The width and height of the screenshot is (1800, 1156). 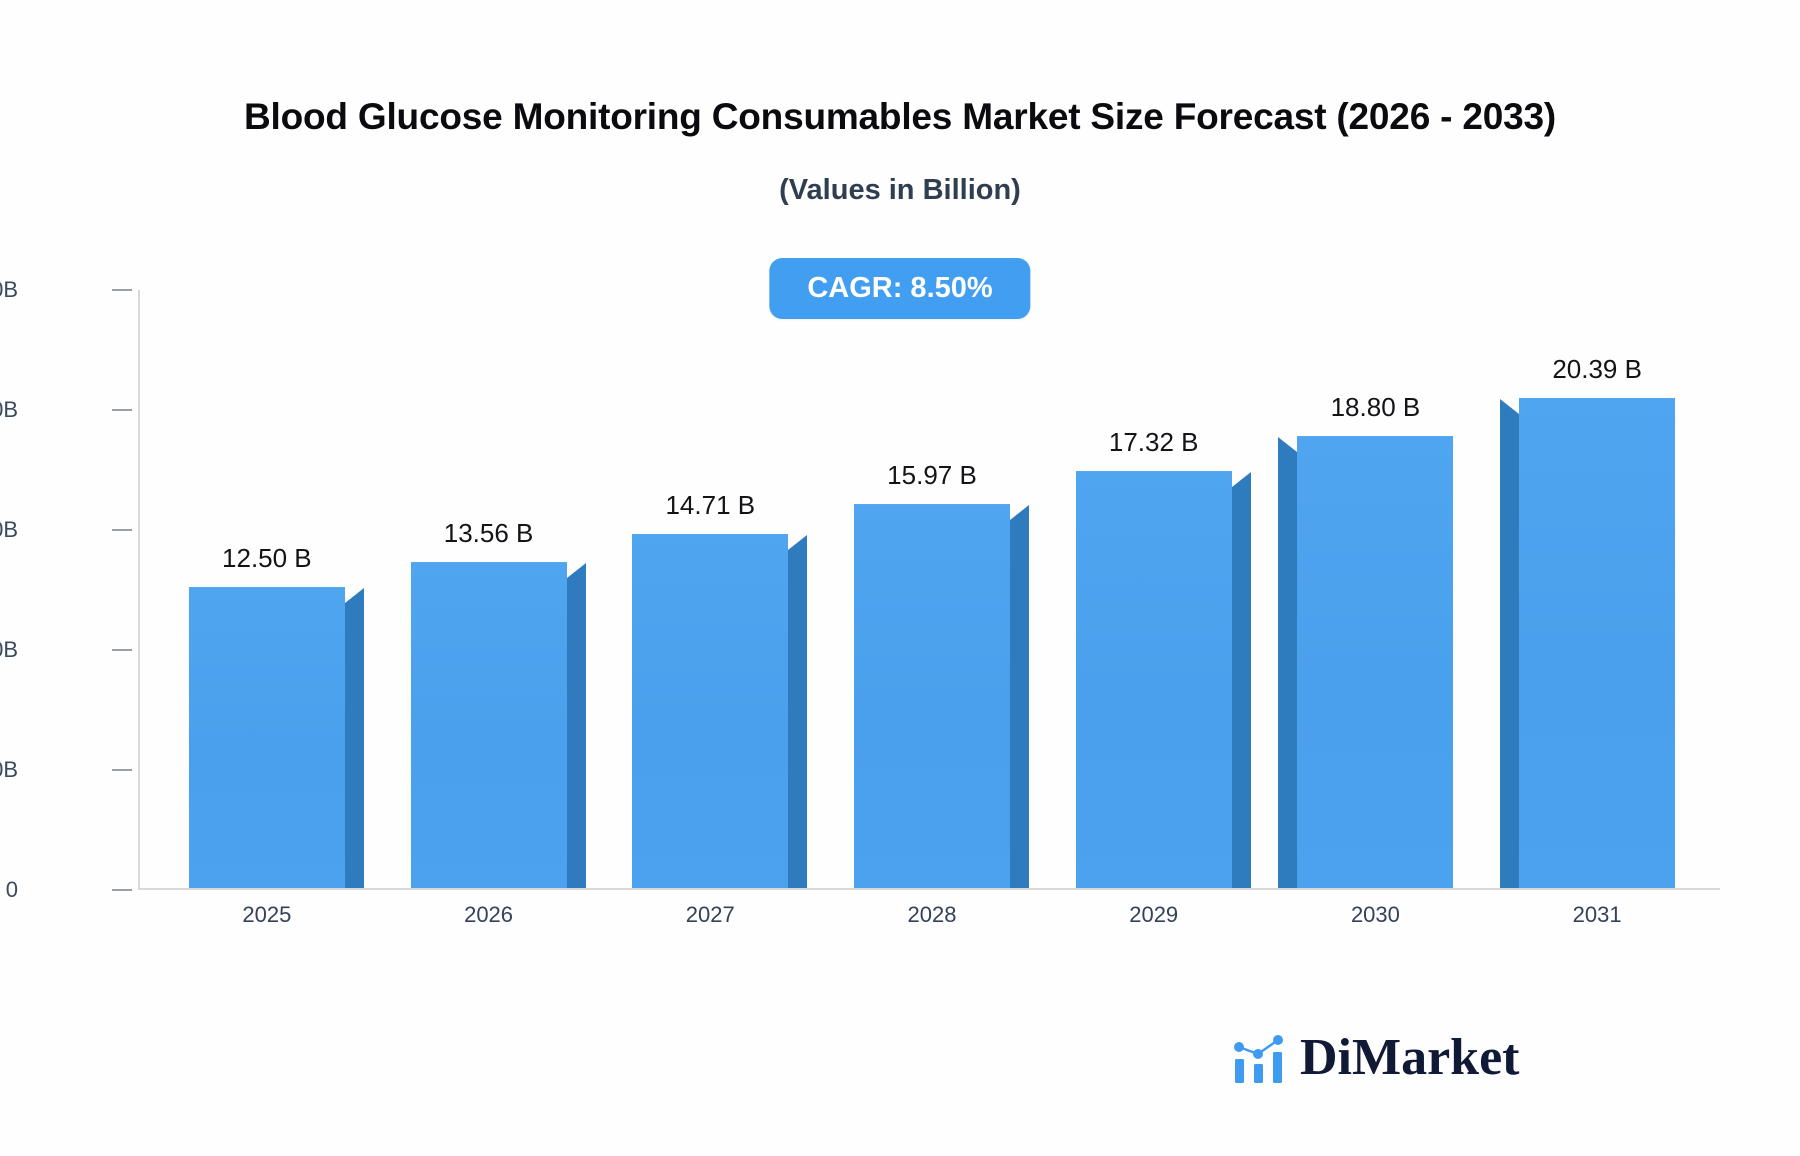 I want to click on x-axis-line, so click(x=929, y=889).